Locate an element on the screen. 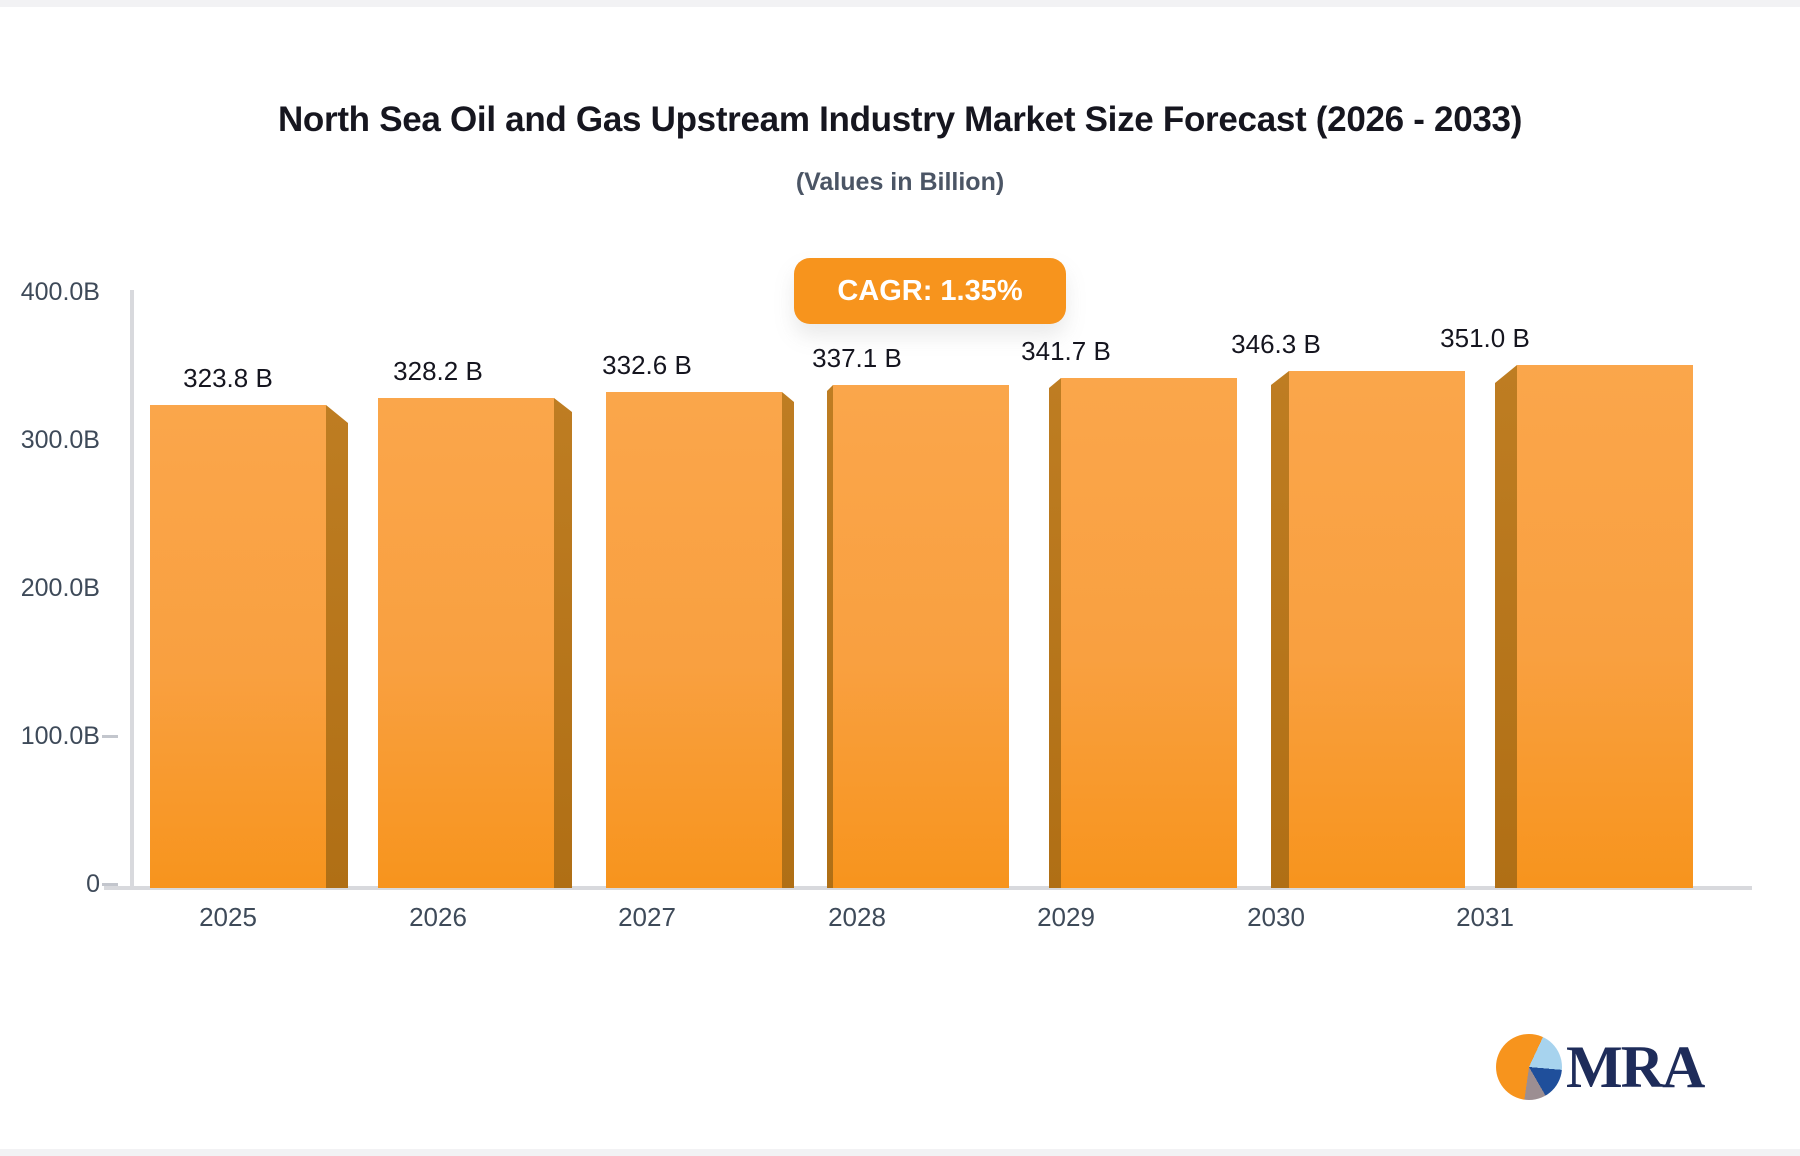  x-axis-tick-label: 2026 is located at coordinates (438, 917).